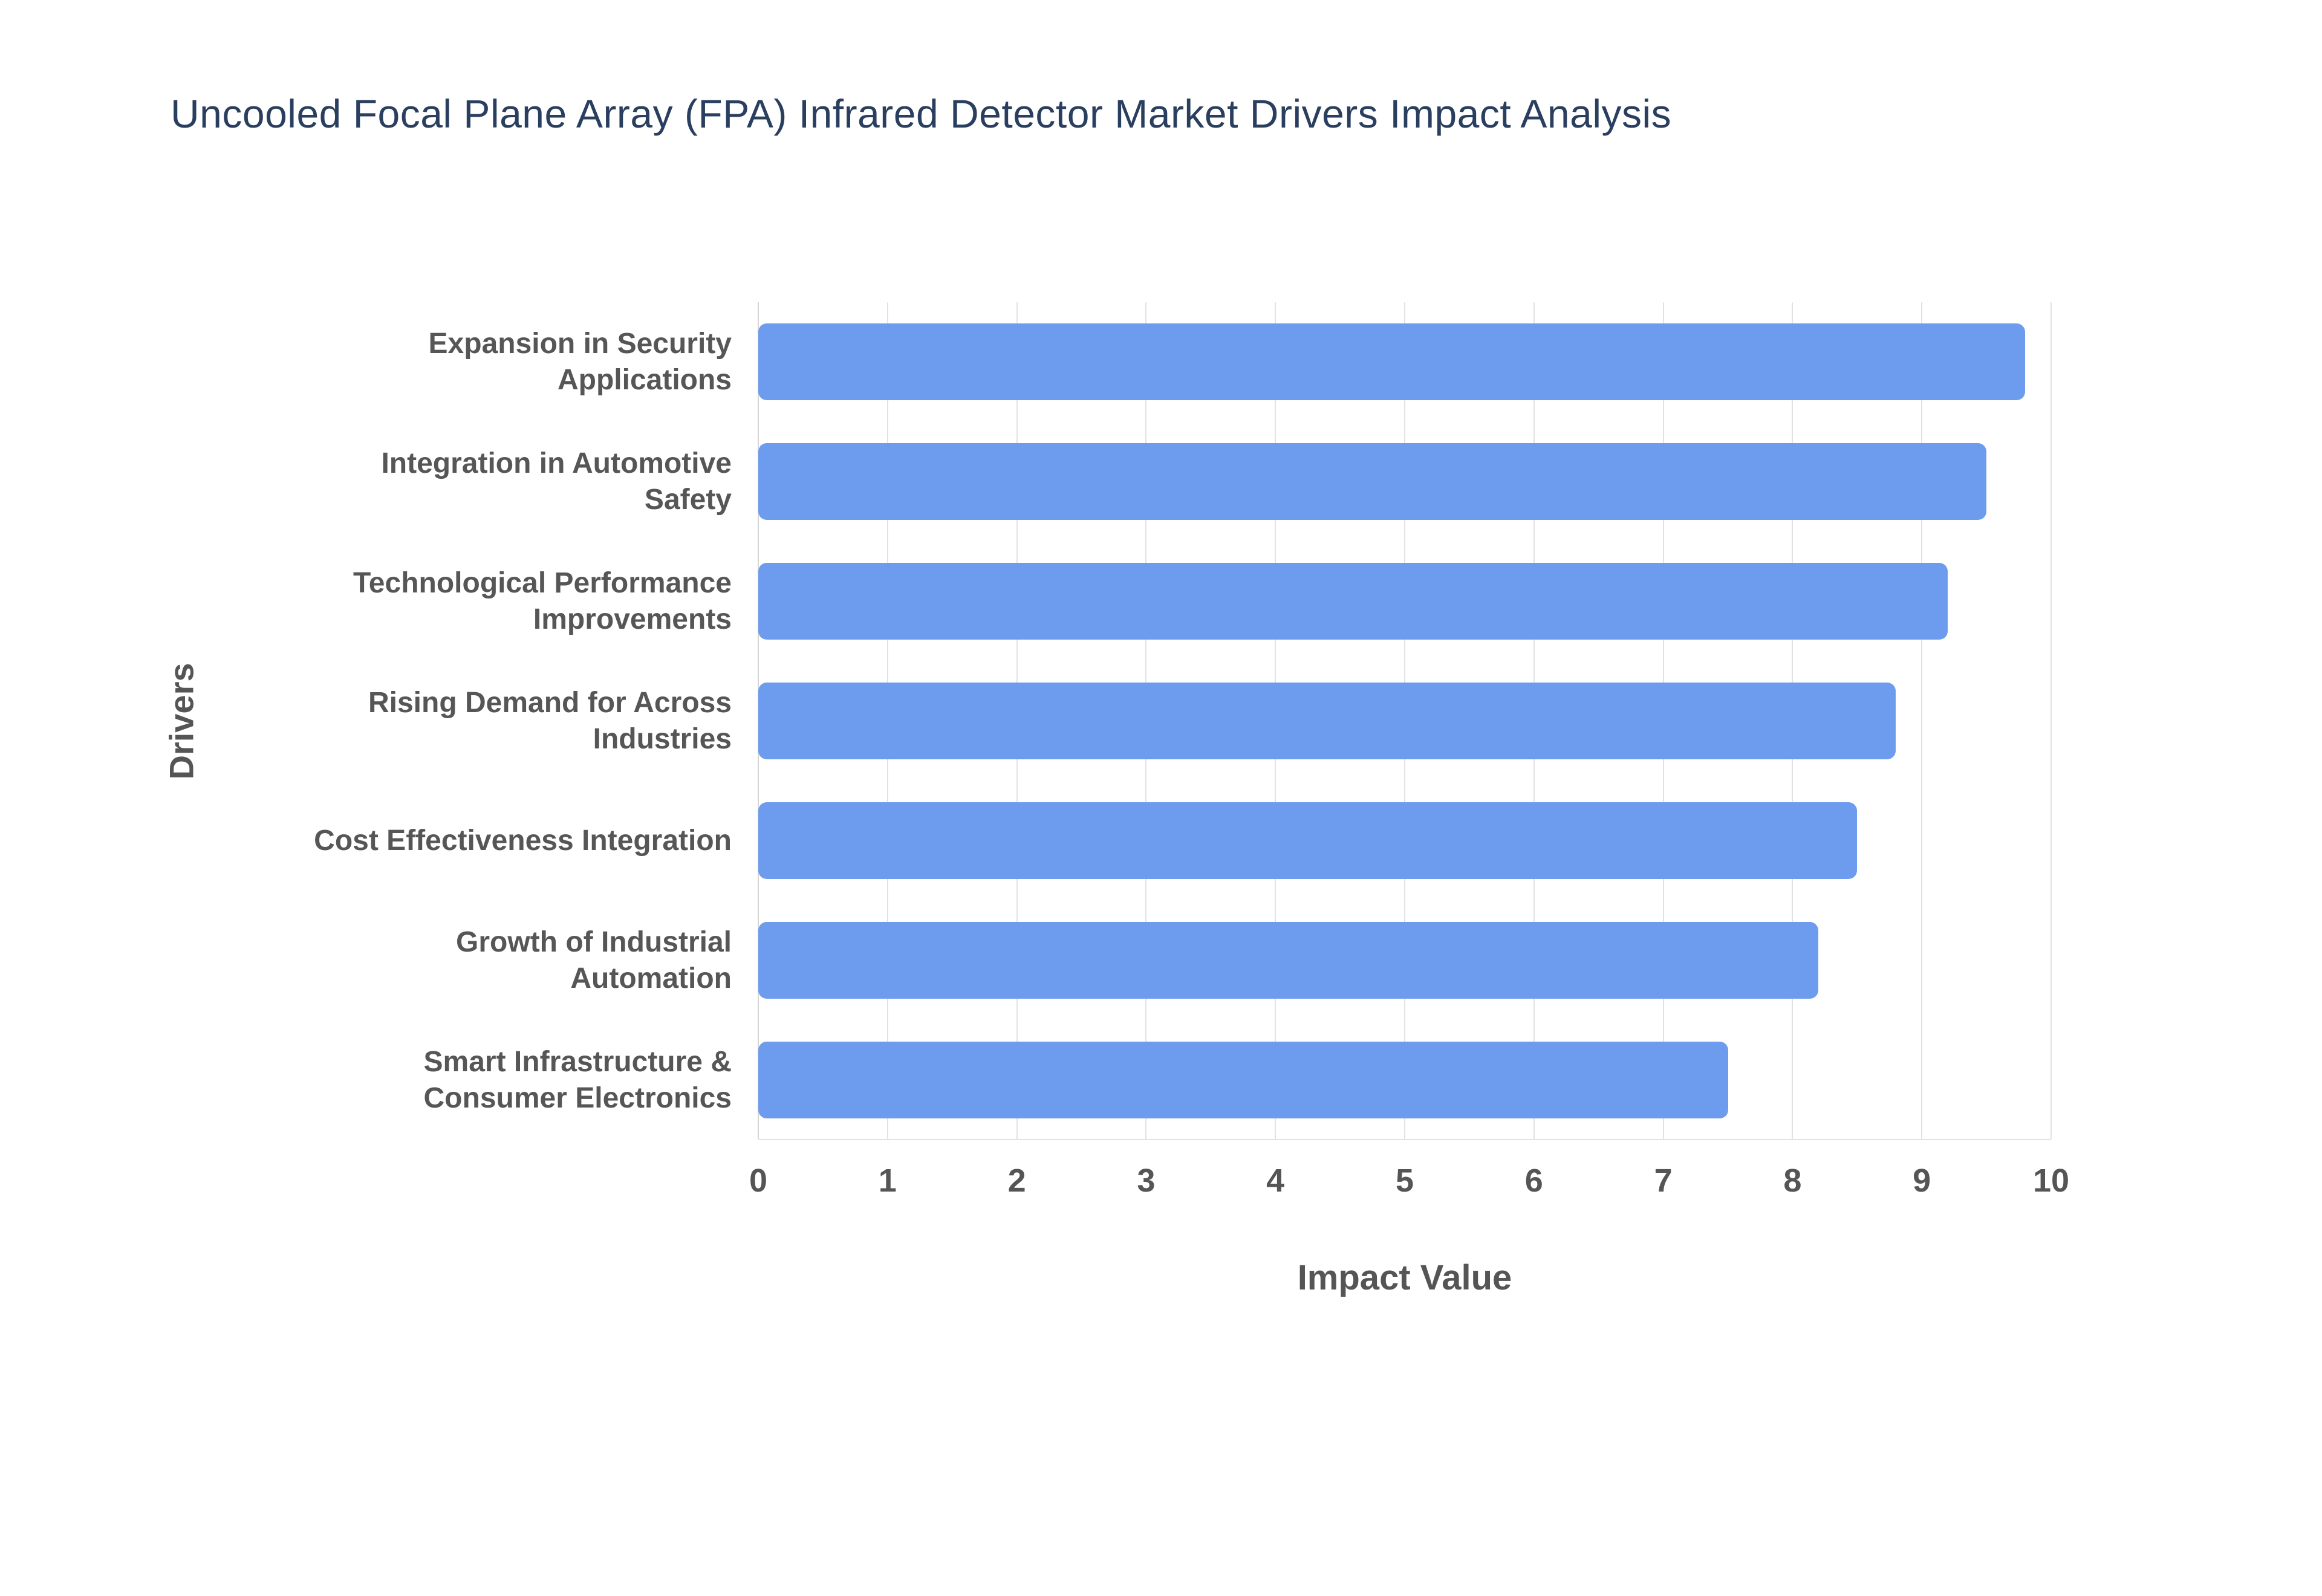  Describe the element at coordinates (556, 481) in the screenshot. I see `category-label: Integration in Automotive Safety` at that location.